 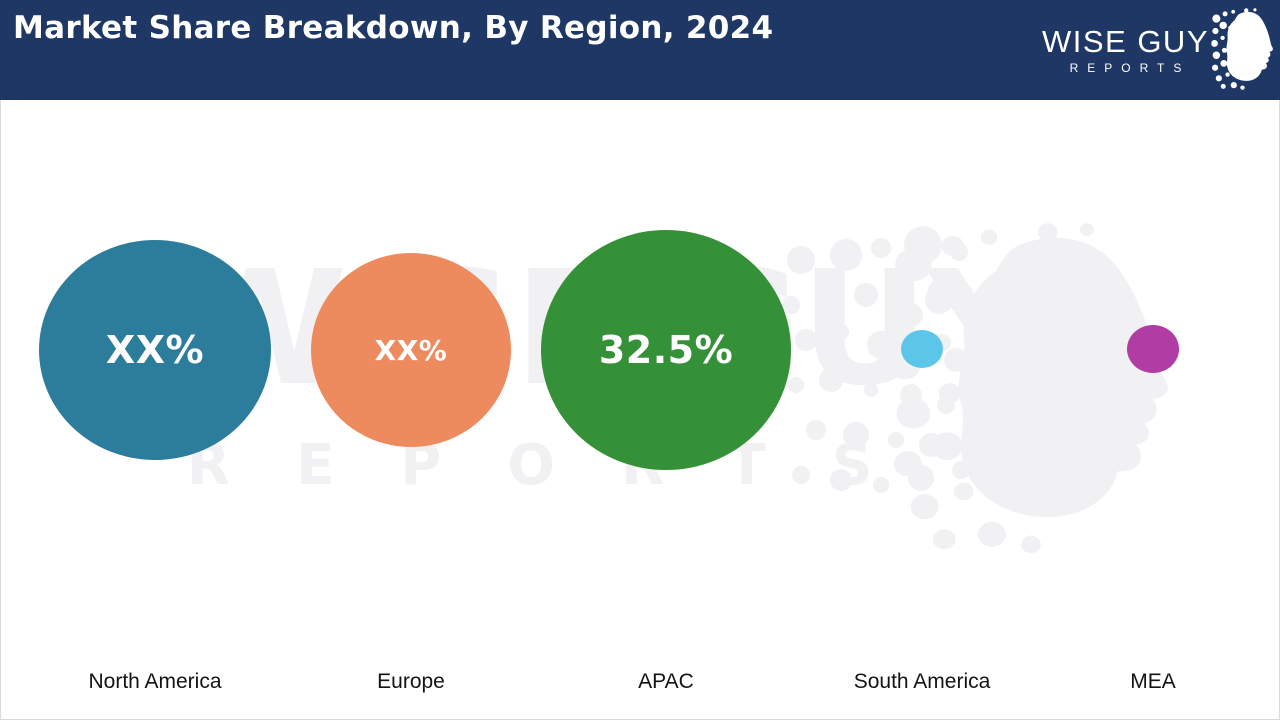 I want to click on dotted-head-icon, so click(x=1242, y=50).